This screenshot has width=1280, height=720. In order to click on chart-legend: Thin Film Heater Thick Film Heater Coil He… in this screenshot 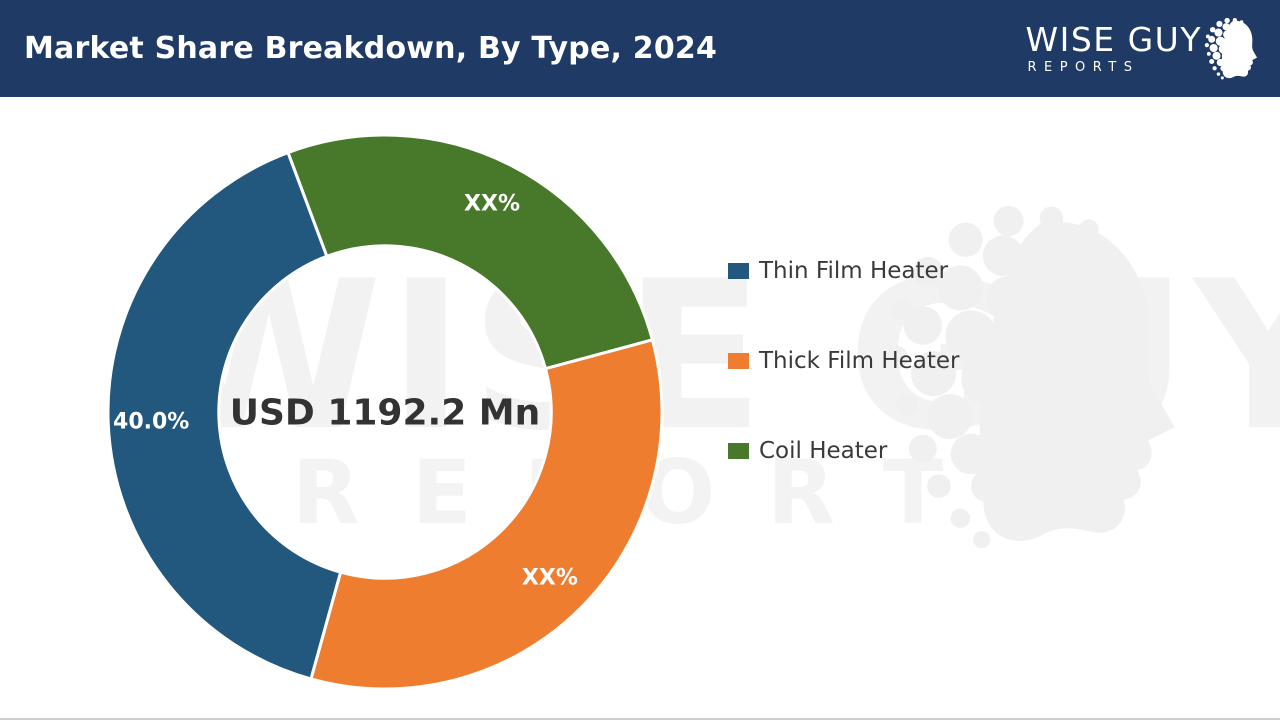, I will do `click(844, 361)`.